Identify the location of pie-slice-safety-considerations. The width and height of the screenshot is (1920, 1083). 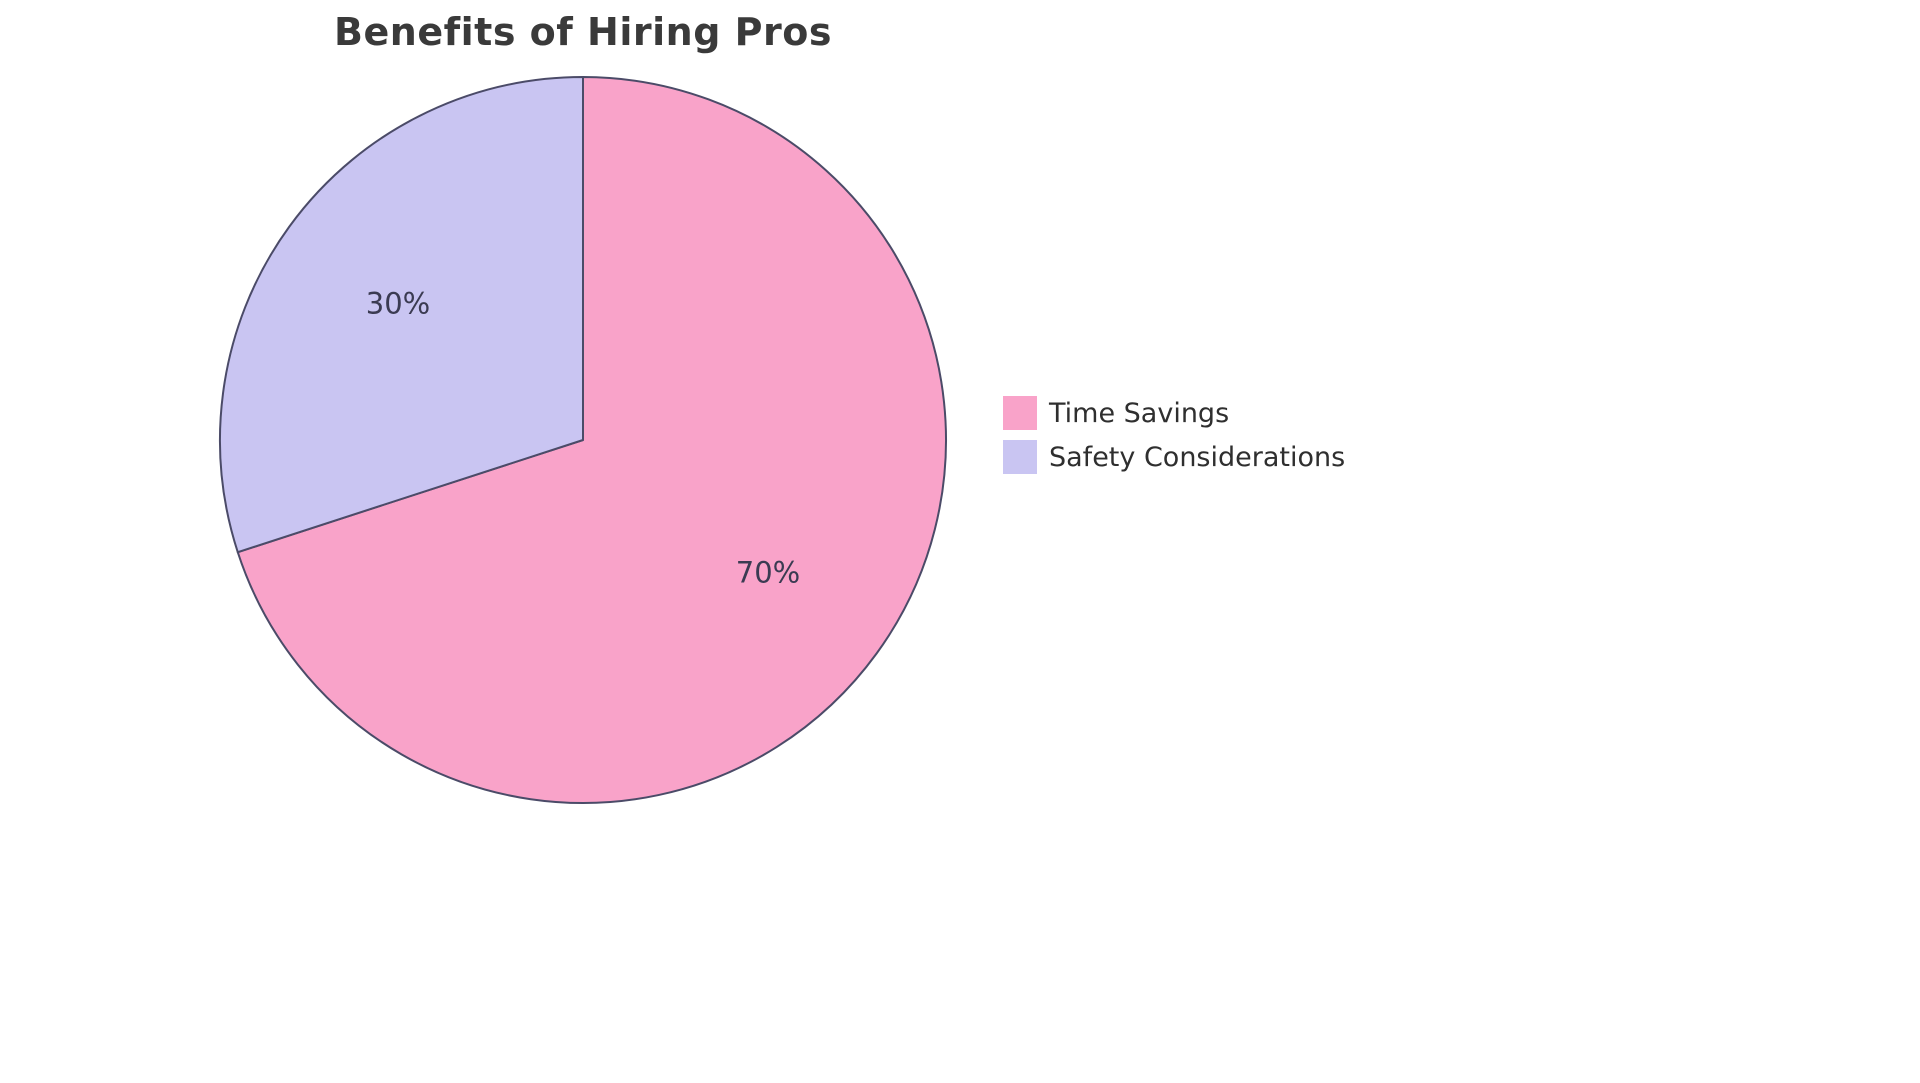
(401, 315).